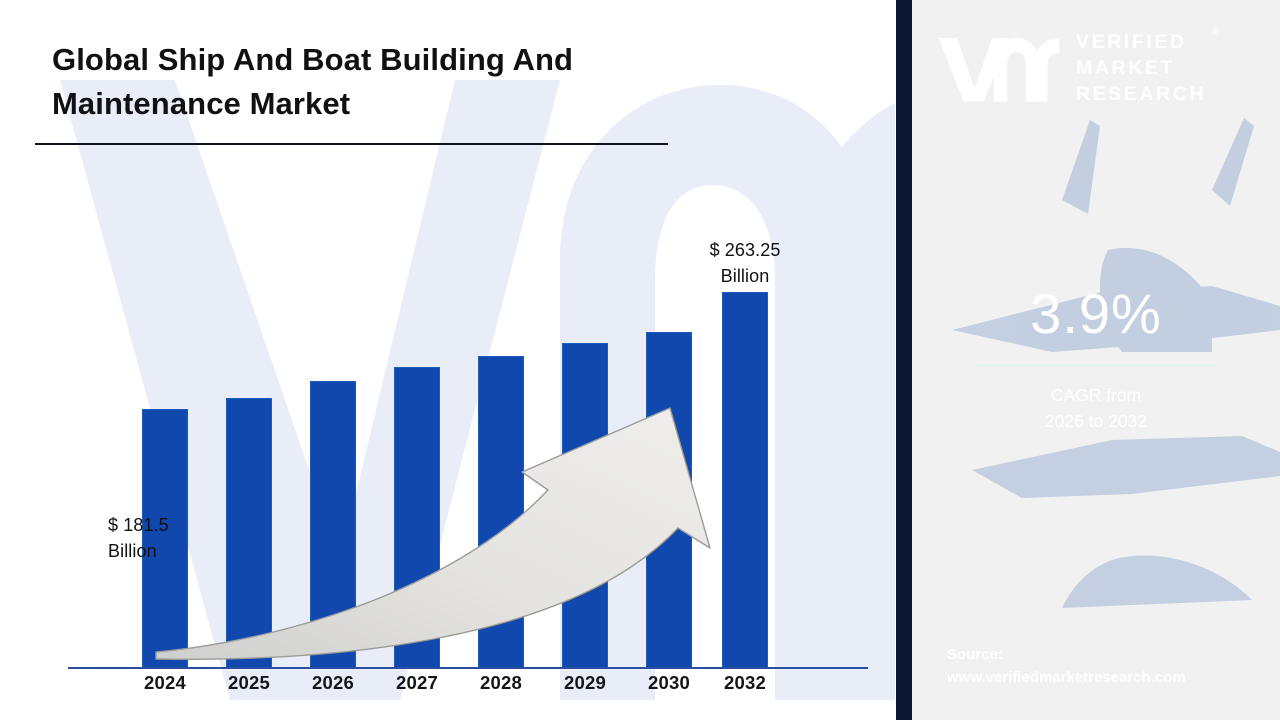 The width and height of the screenshot is (1280, 720). What do you see at coordinates (351, 144) in the screenshot?
I see `title-underline-divider` at bounding box center [351, 144].